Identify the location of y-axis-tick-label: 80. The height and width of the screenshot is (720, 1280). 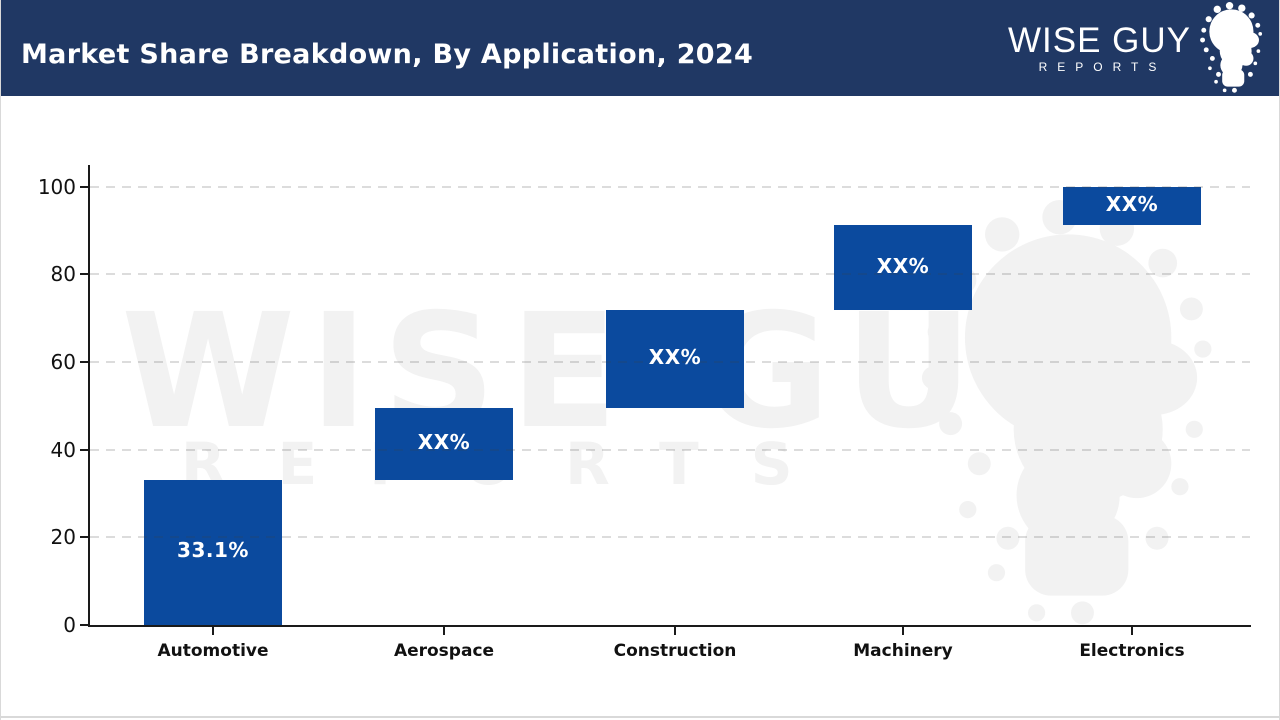
(63, 274).